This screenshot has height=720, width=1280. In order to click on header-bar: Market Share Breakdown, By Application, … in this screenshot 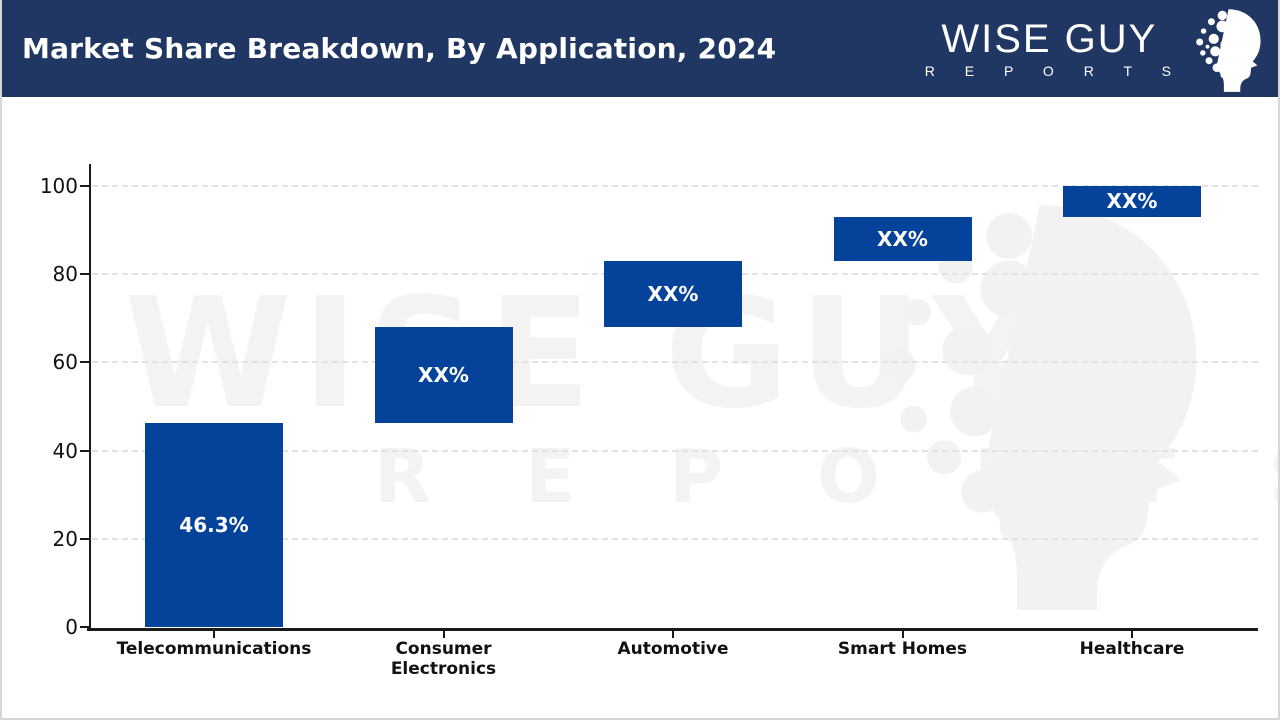, I will do `click(640, 48)`.